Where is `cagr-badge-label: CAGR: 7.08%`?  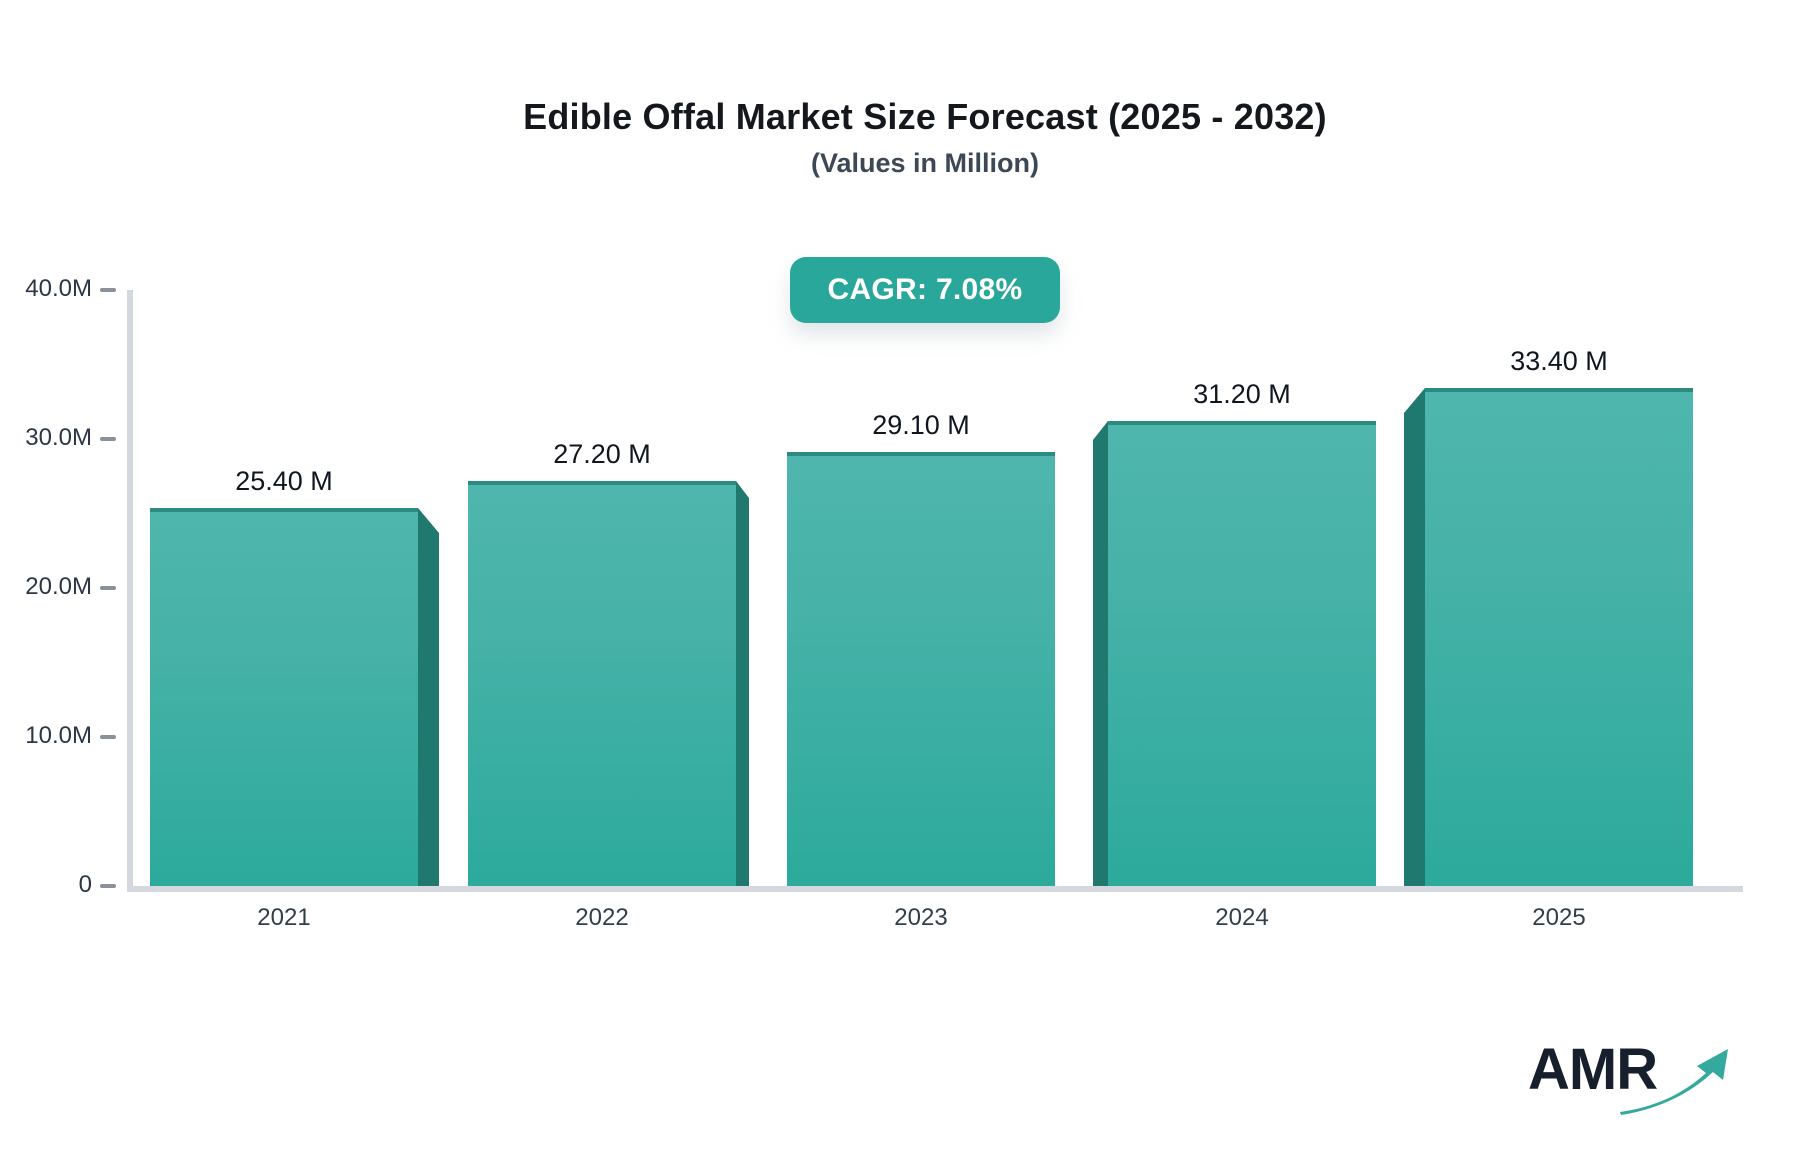 cagr-badge-label: CAGR: 7.08% is located at coordinates (925, 289).